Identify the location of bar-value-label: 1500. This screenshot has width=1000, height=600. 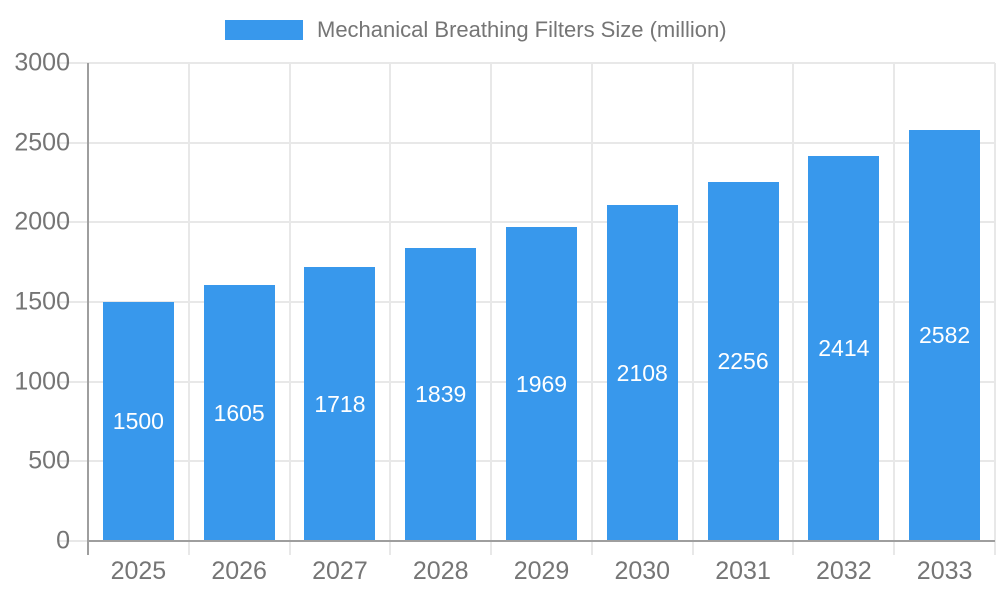
(138, 421).